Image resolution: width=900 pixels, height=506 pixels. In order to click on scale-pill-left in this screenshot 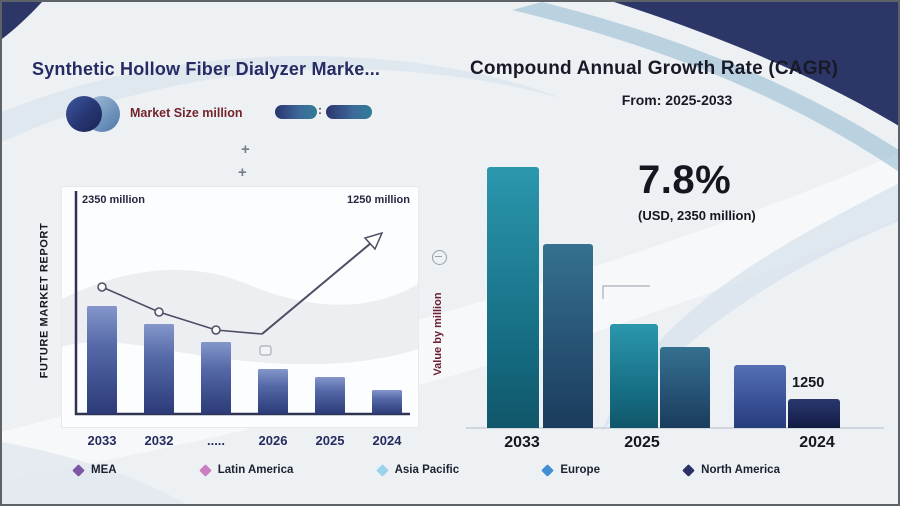, I will do `click(296, 112)`.